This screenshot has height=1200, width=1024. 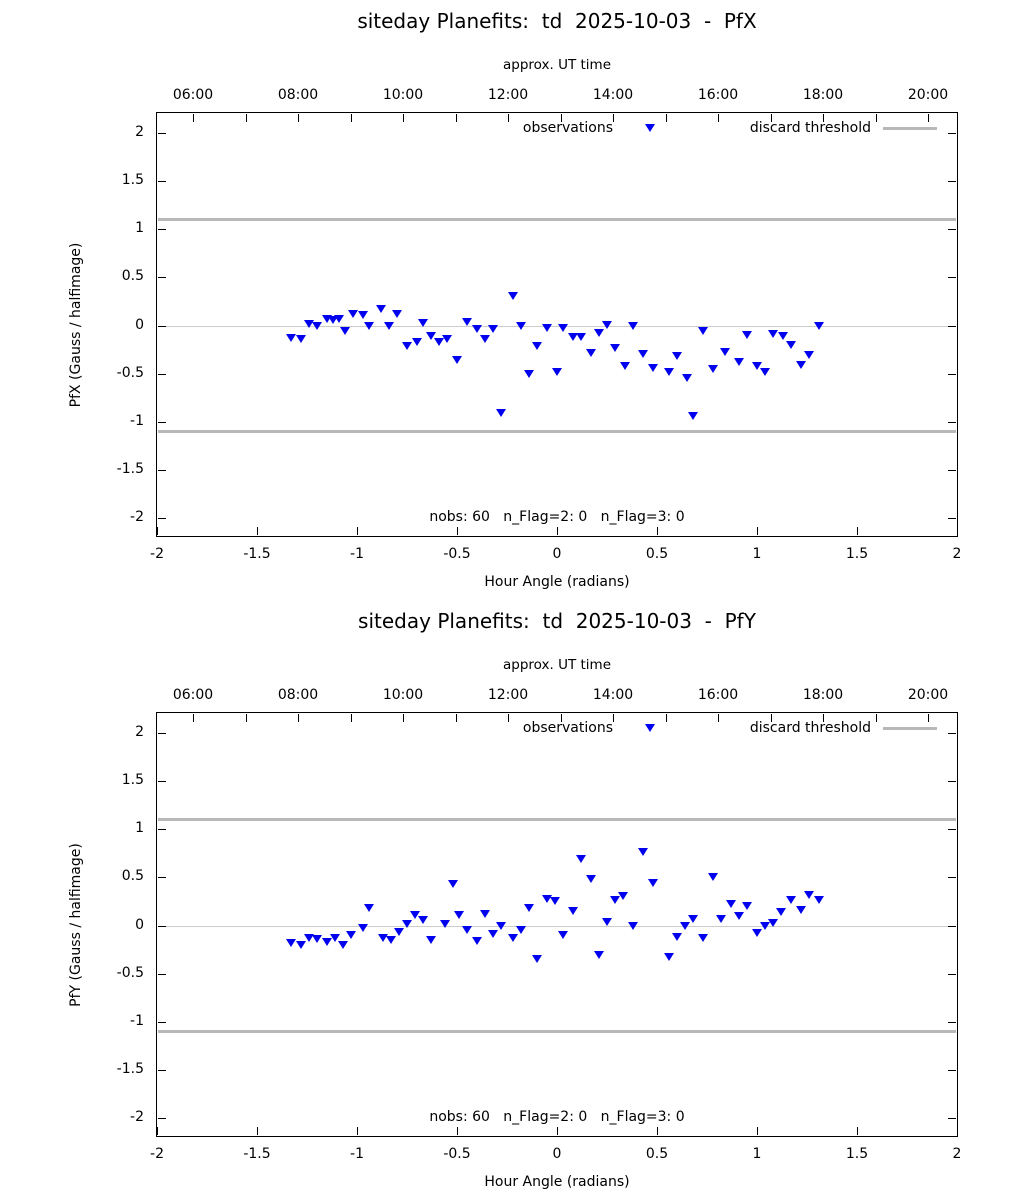 I want to click on legend-threshold-label: discard threshold, so click(x=810, y=728).